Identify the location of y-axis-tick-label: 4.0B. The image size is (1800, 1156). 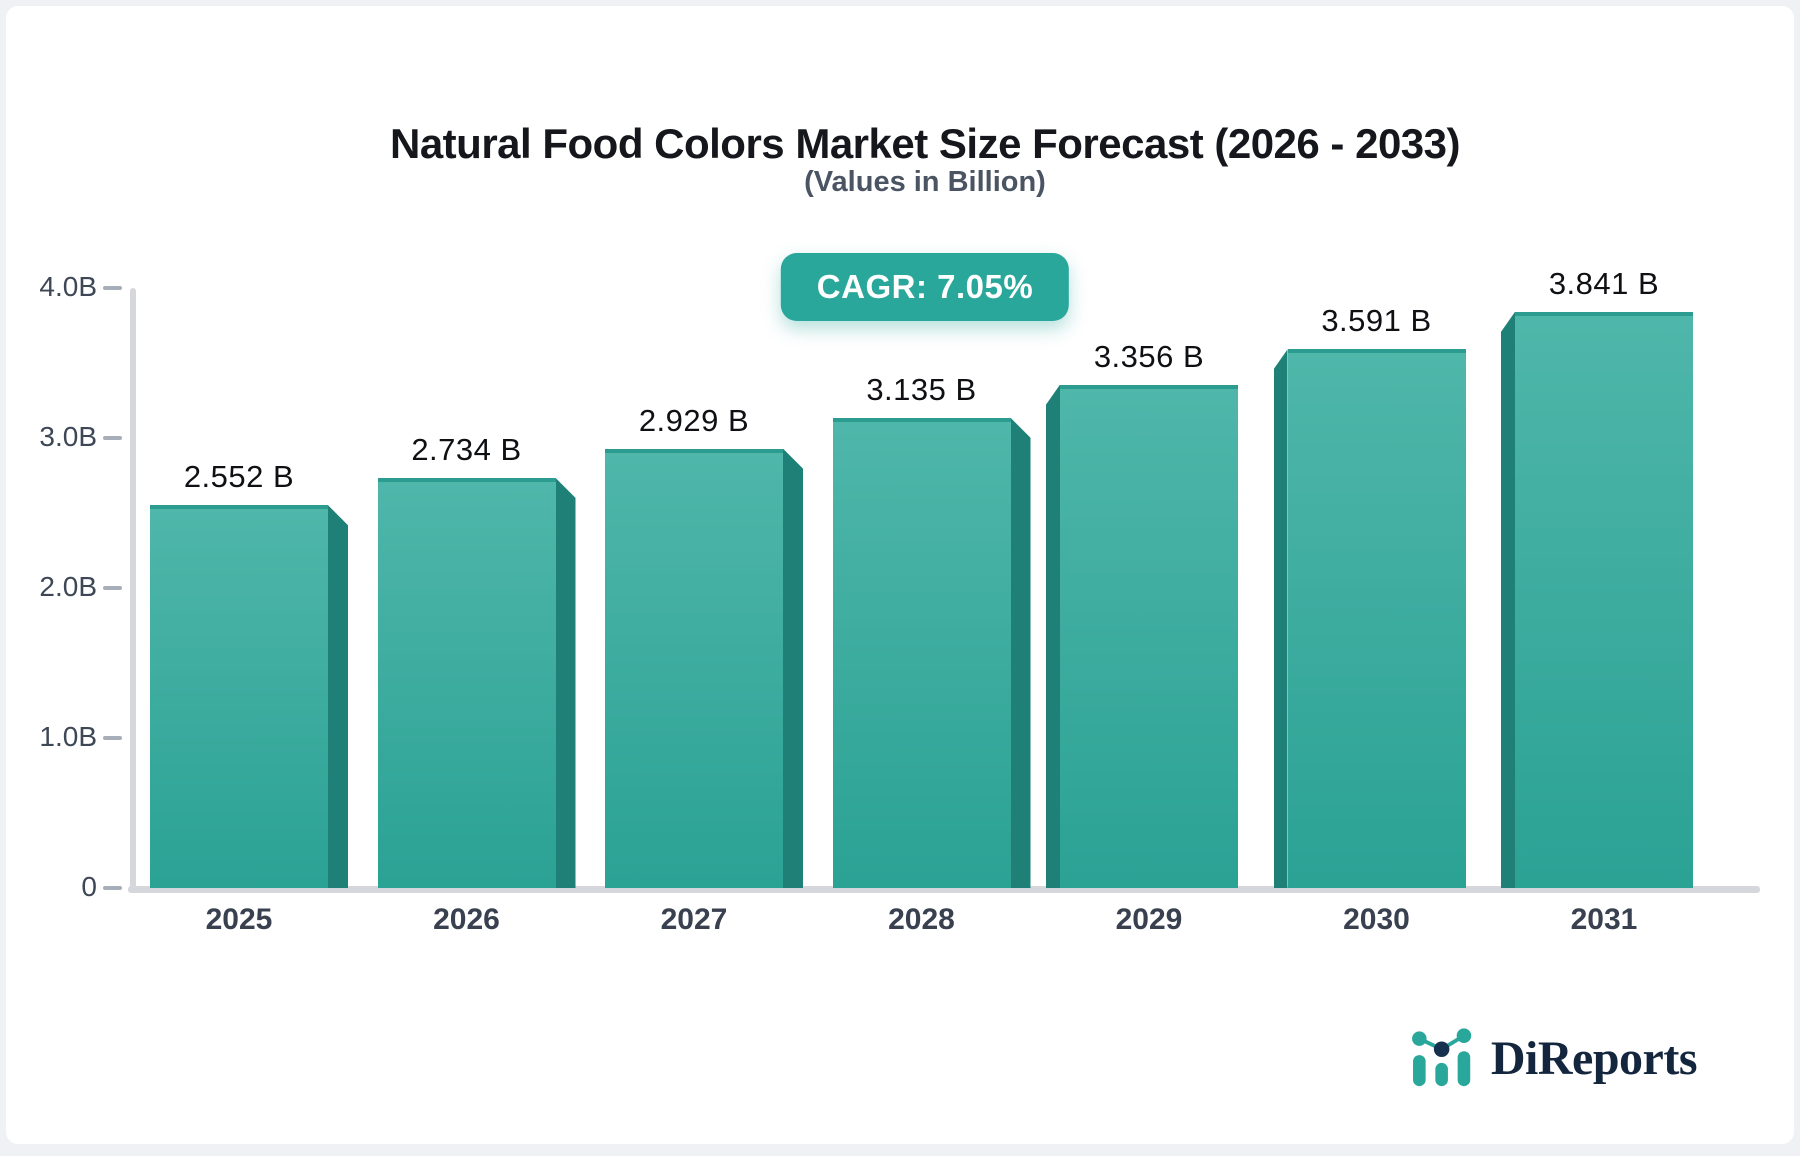
(68, 286).